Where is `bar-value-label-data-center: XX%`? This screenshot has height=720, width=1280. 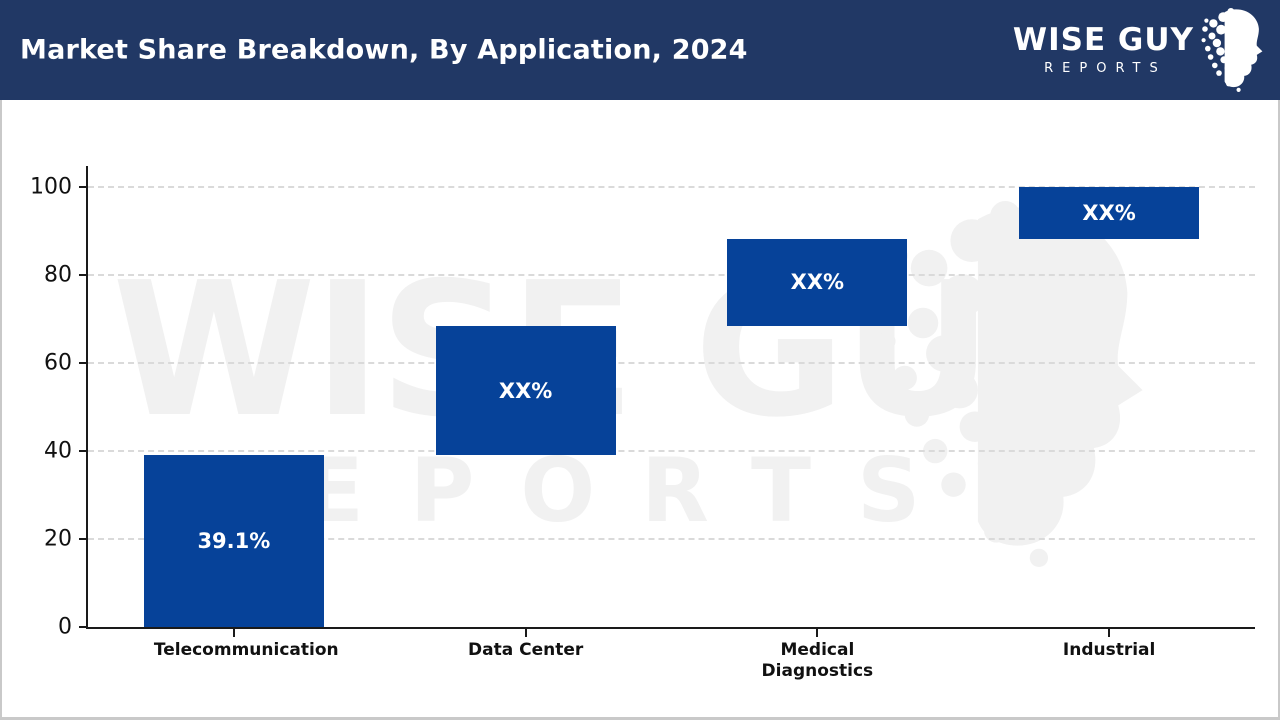 bar-value-label-data-center: XX% is located at coordinates (525, 390).